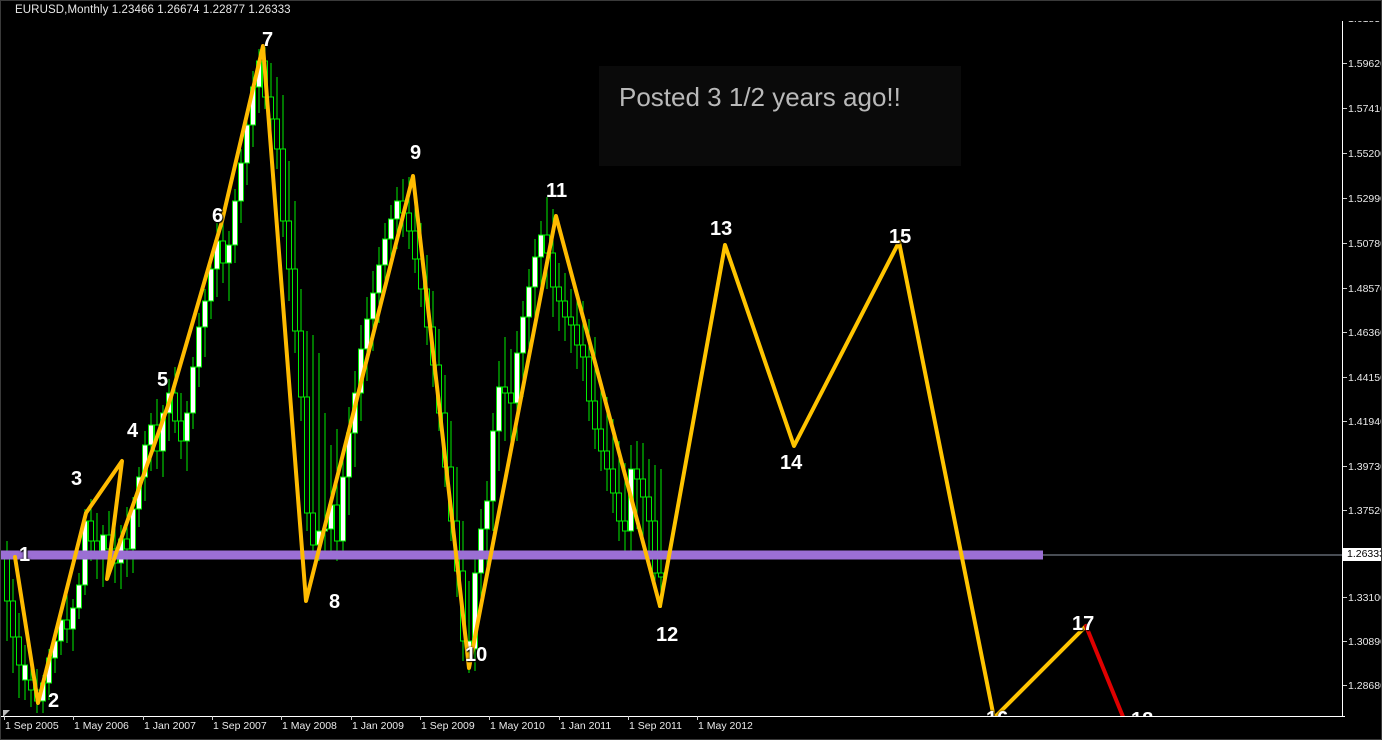 This screenshot has width=1382, height=740. I want to click on price-tick-label: 1.33100, so click(1364, 598).